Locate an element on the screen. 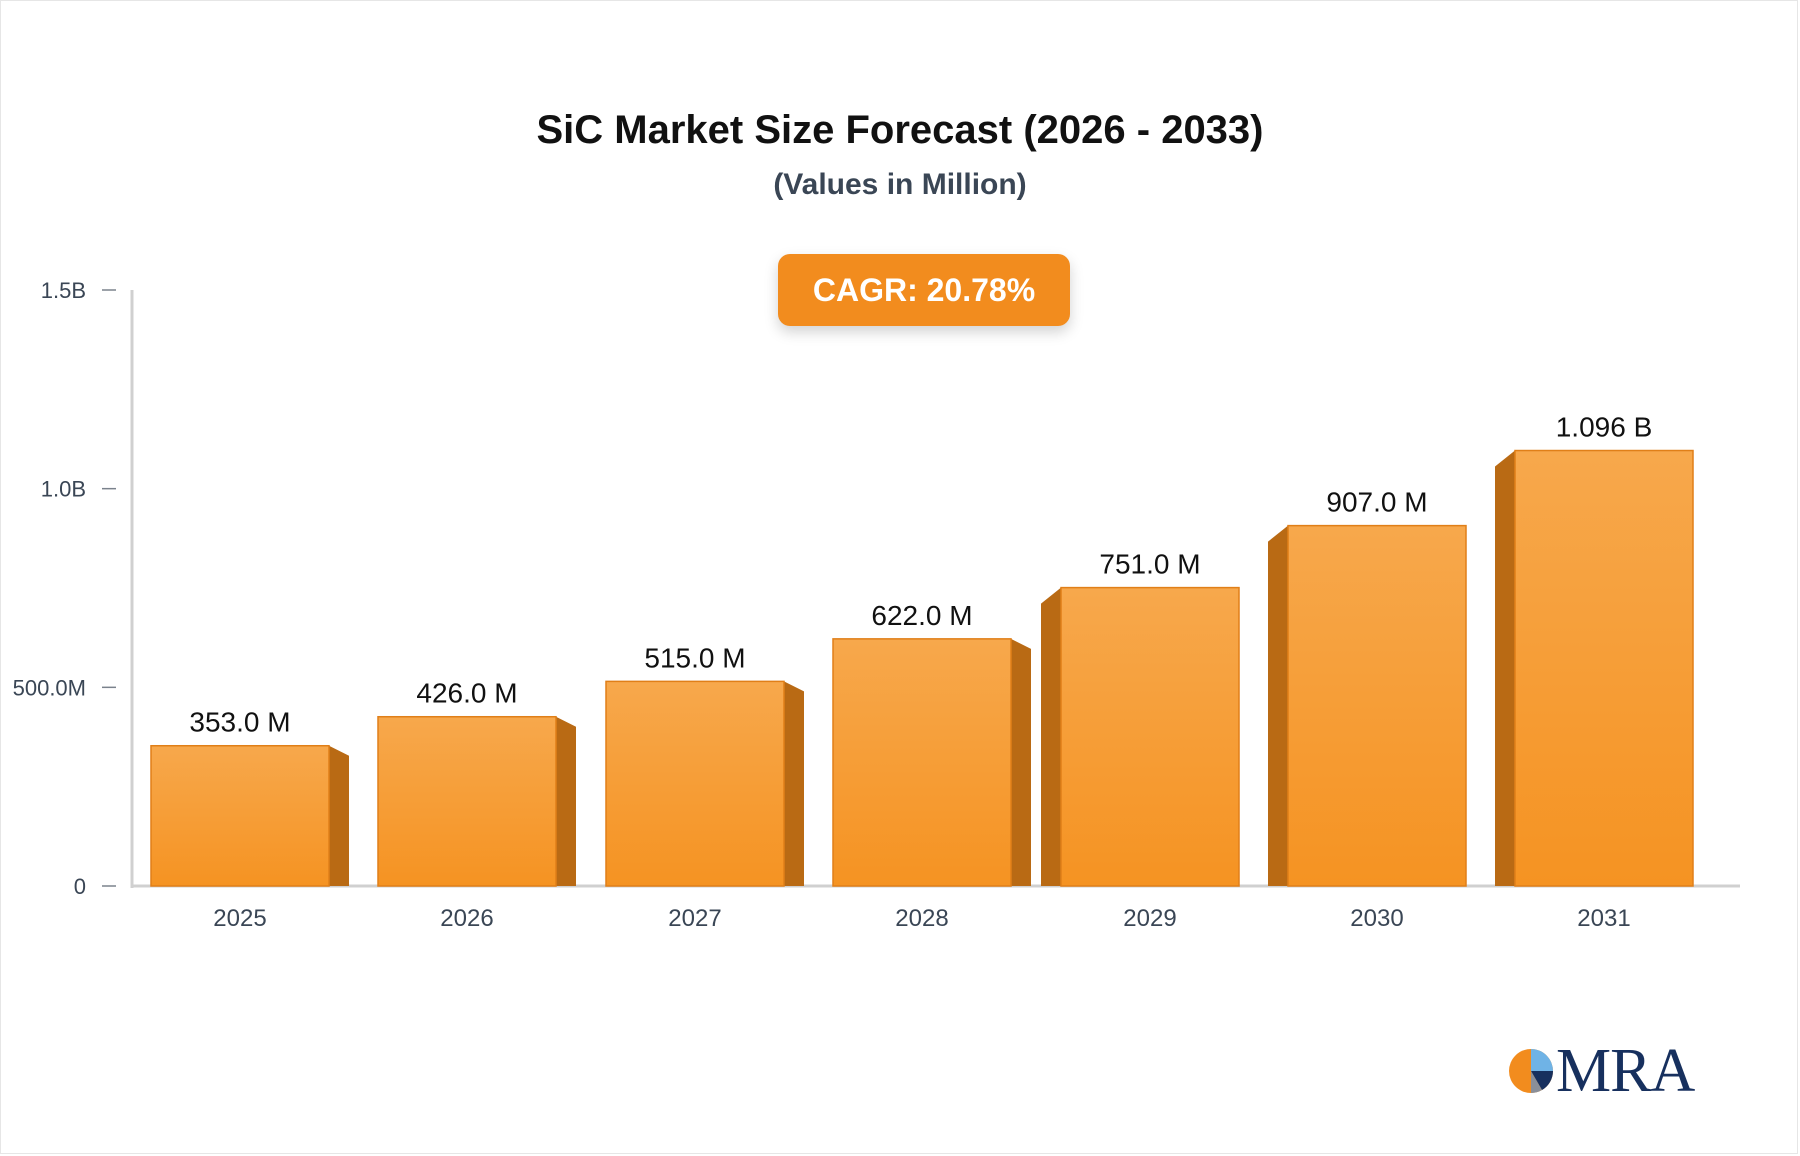  logo-pie-icon is located at coordinates (1531, 1071).